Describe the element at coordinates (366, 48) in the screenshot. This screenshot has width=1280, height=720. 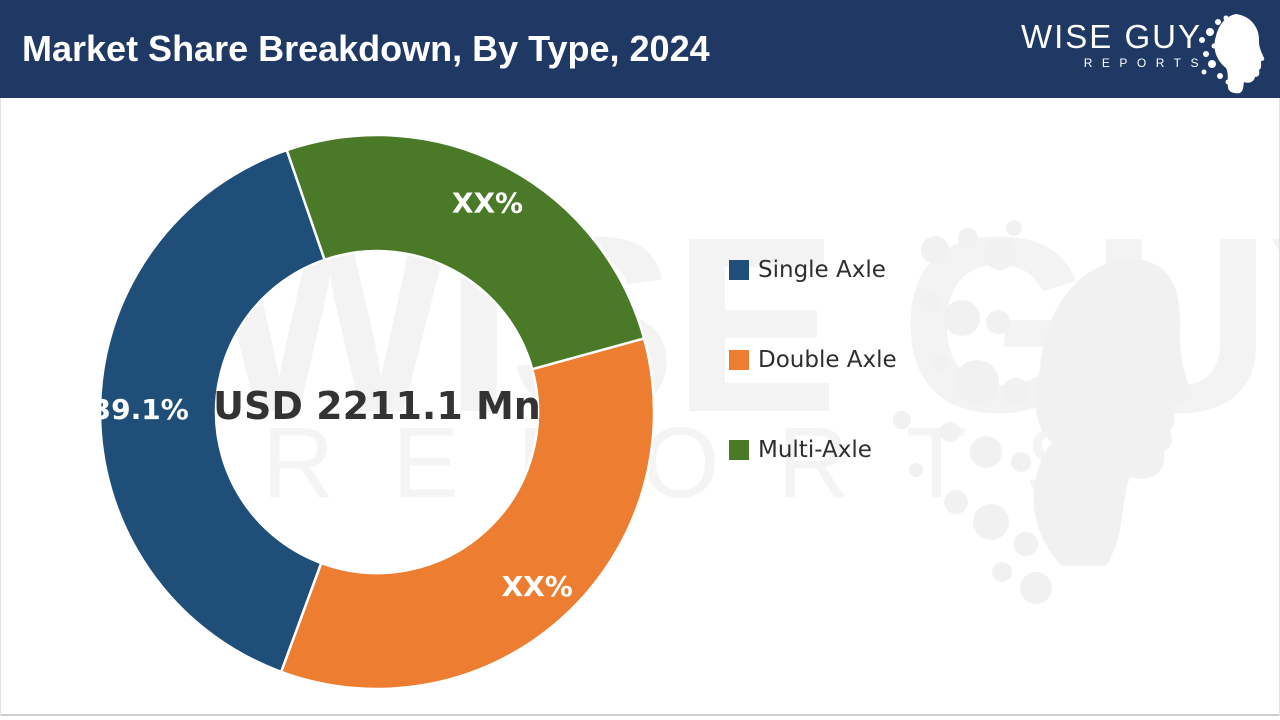
I see `page-title: Market Share Breakdown, By Type, 2024` at that location.